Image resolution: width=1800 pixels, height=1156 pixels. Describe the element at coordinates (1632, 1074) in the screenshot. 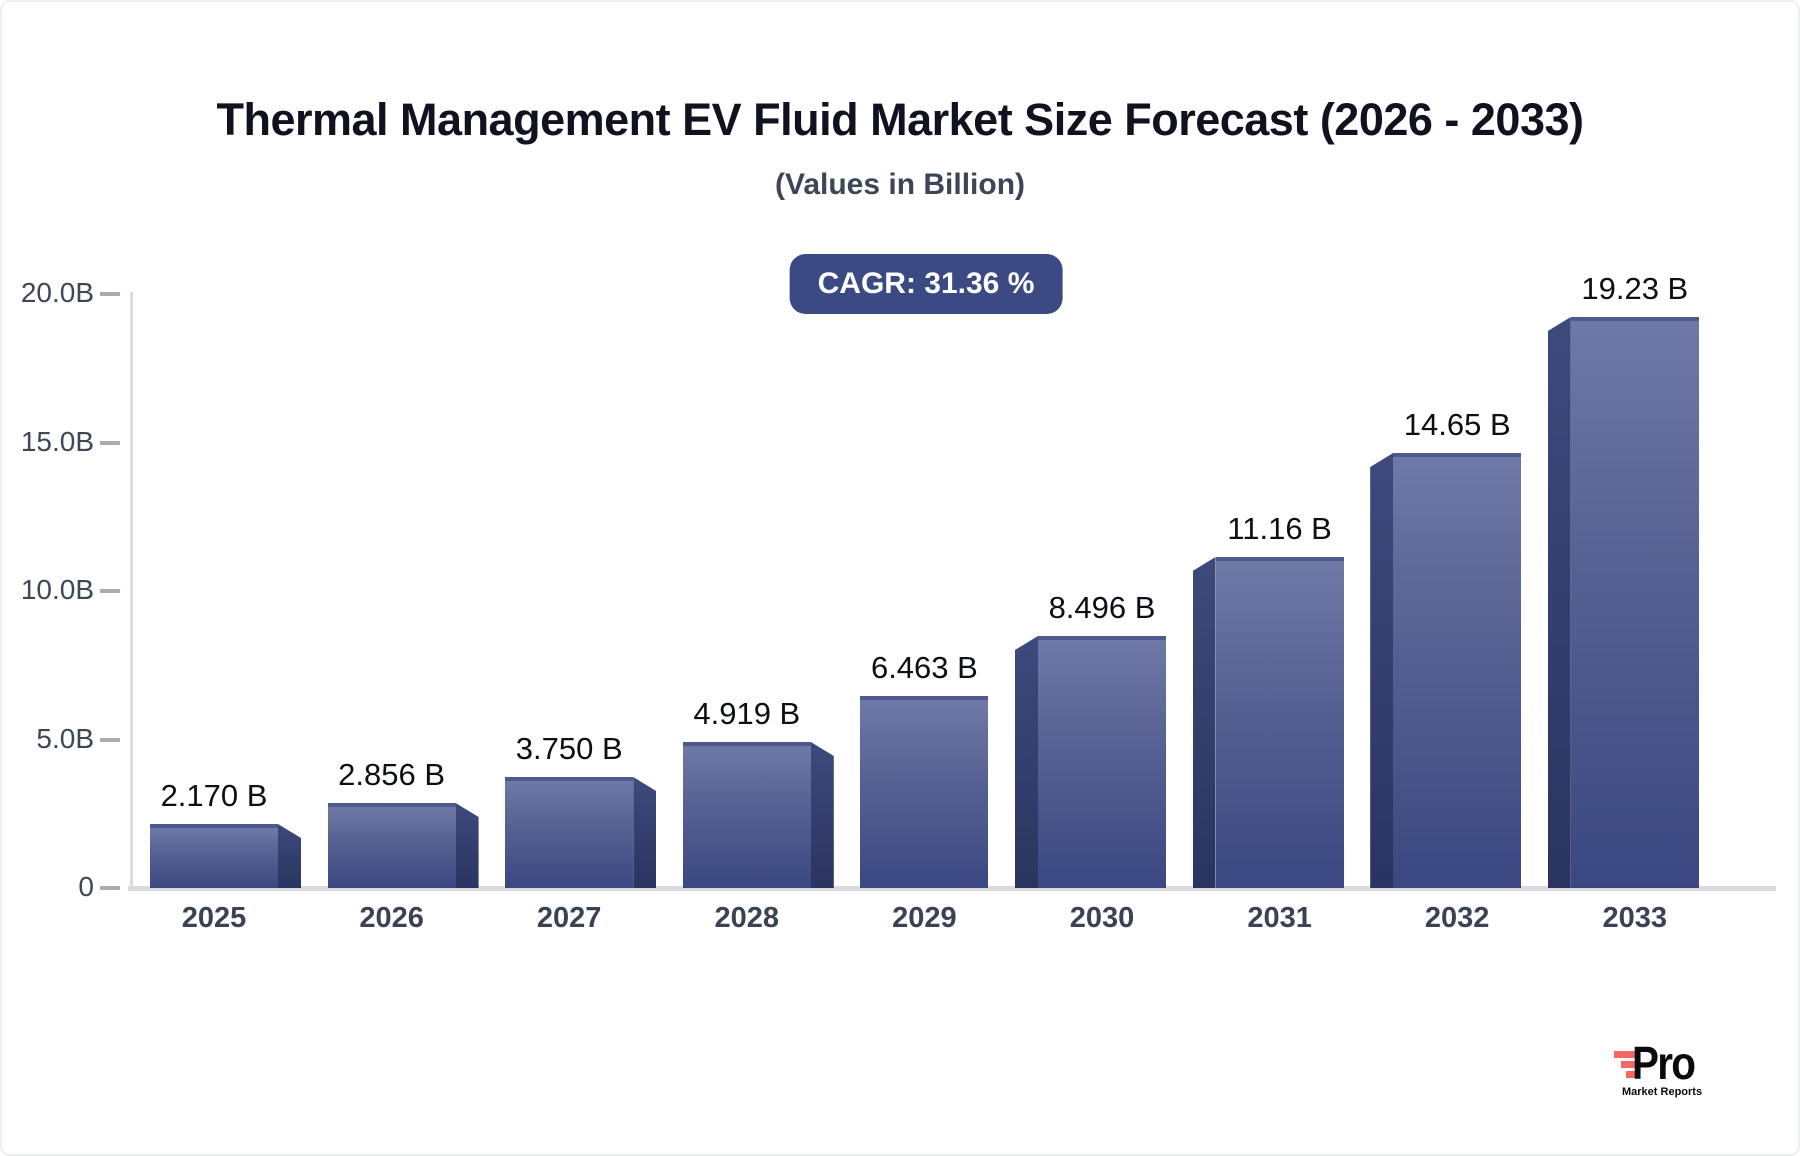

I see `logo-bar-bottom` at that location.